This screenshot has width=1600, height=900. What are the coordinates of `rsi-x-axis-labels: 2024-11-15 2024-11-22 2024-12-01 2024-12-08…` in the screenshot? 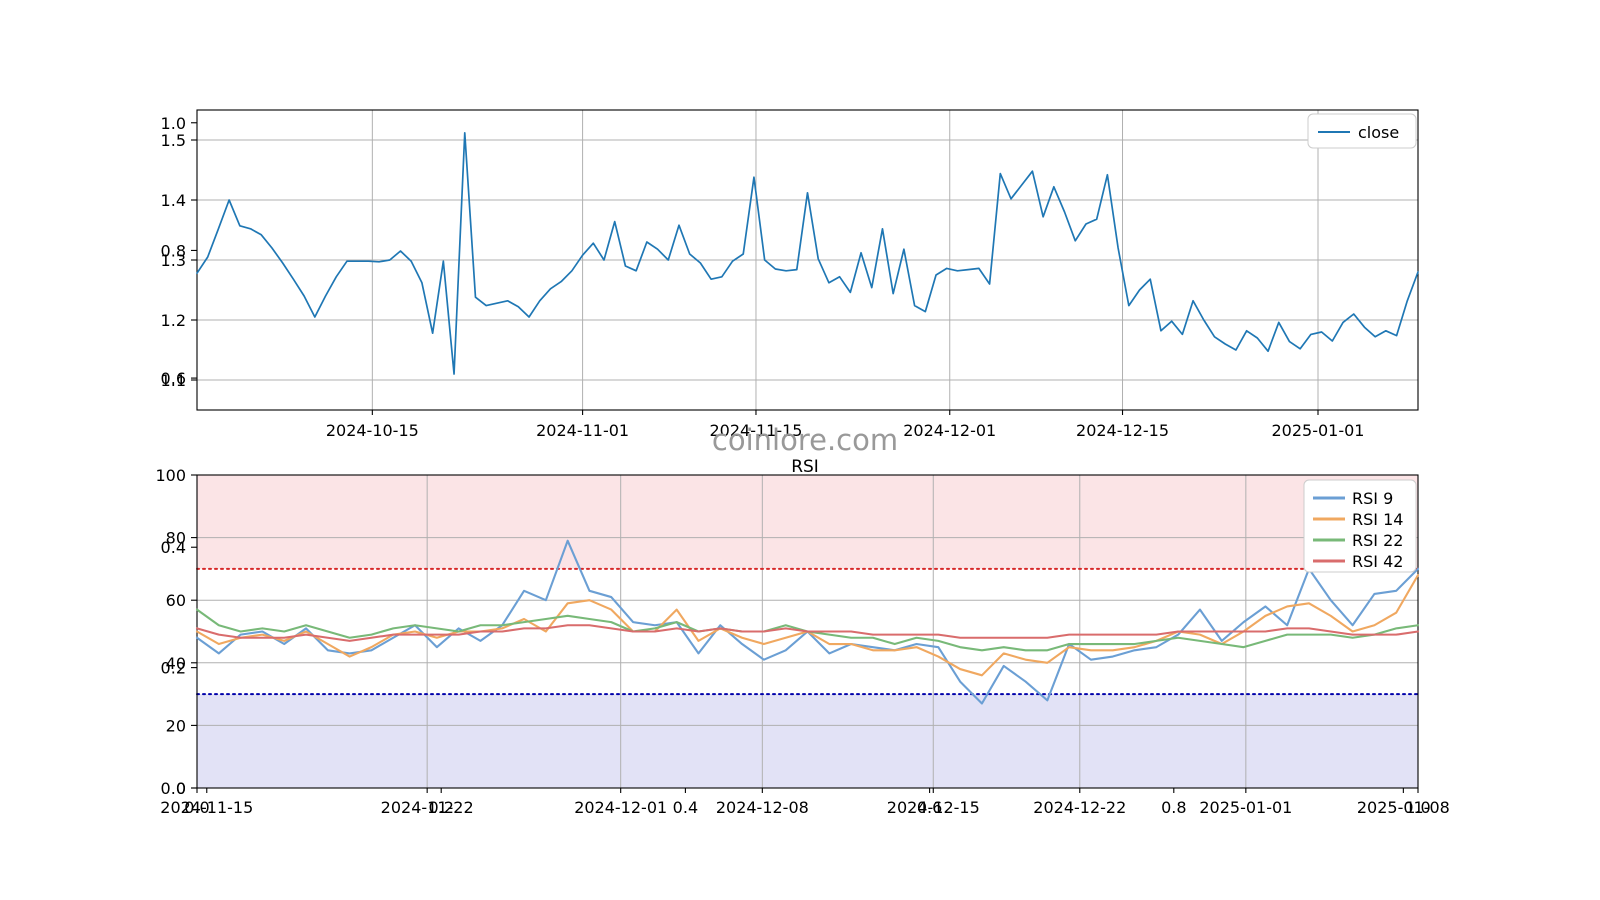 It's located at (805, 807).